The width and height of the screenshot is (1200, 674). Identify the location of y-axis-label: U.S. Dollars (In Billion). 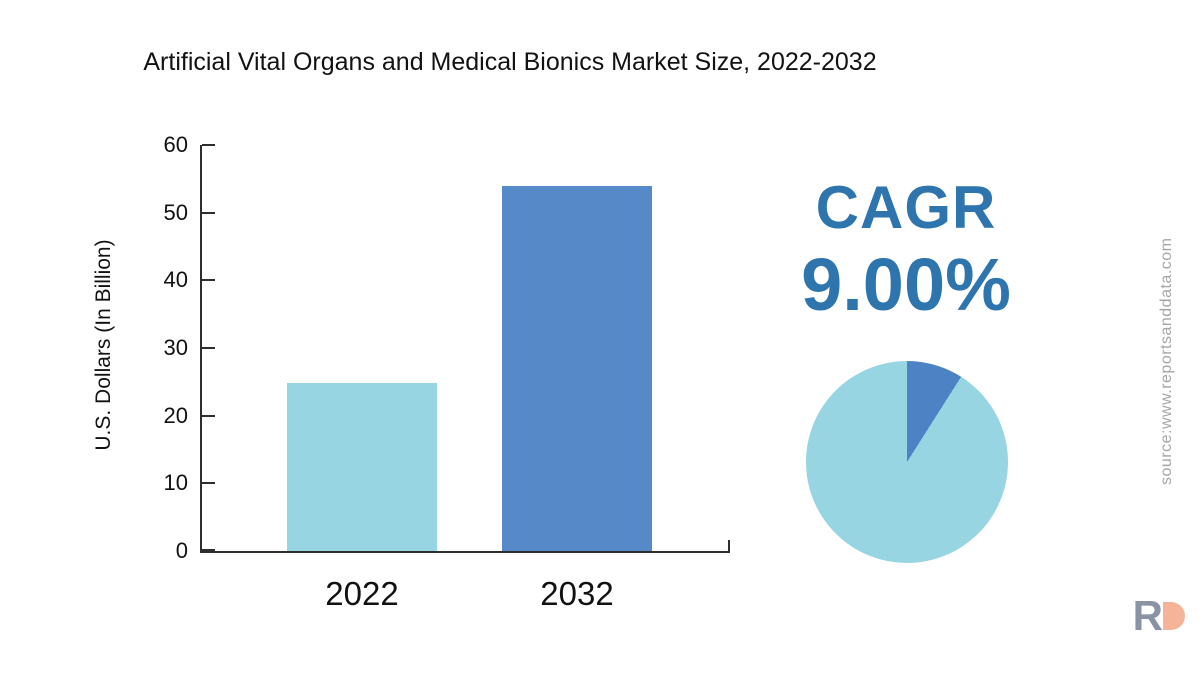
(103, 345).